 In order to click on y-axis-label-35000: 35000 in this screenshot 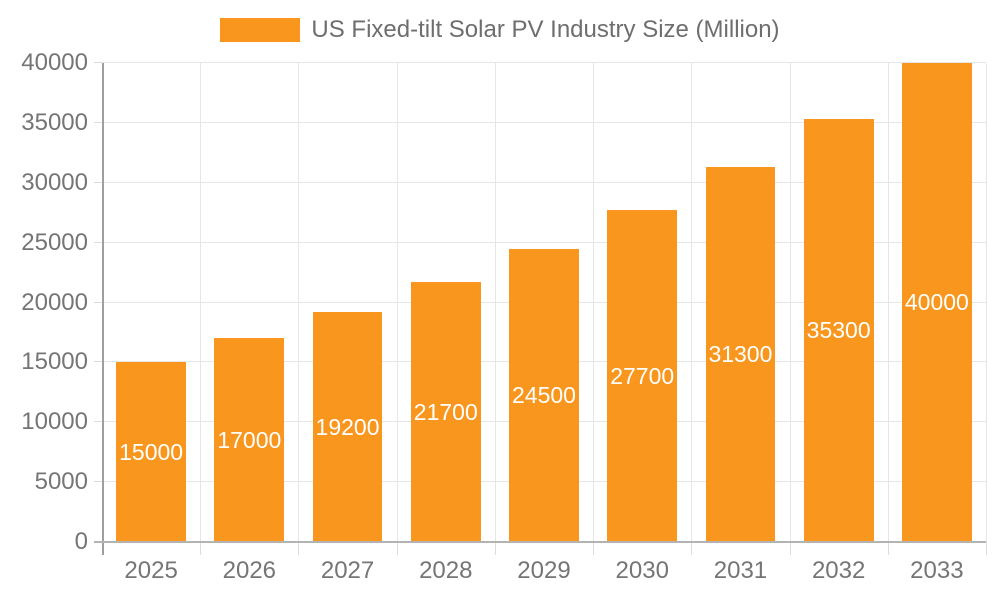, I will do `click(54, 122)`.